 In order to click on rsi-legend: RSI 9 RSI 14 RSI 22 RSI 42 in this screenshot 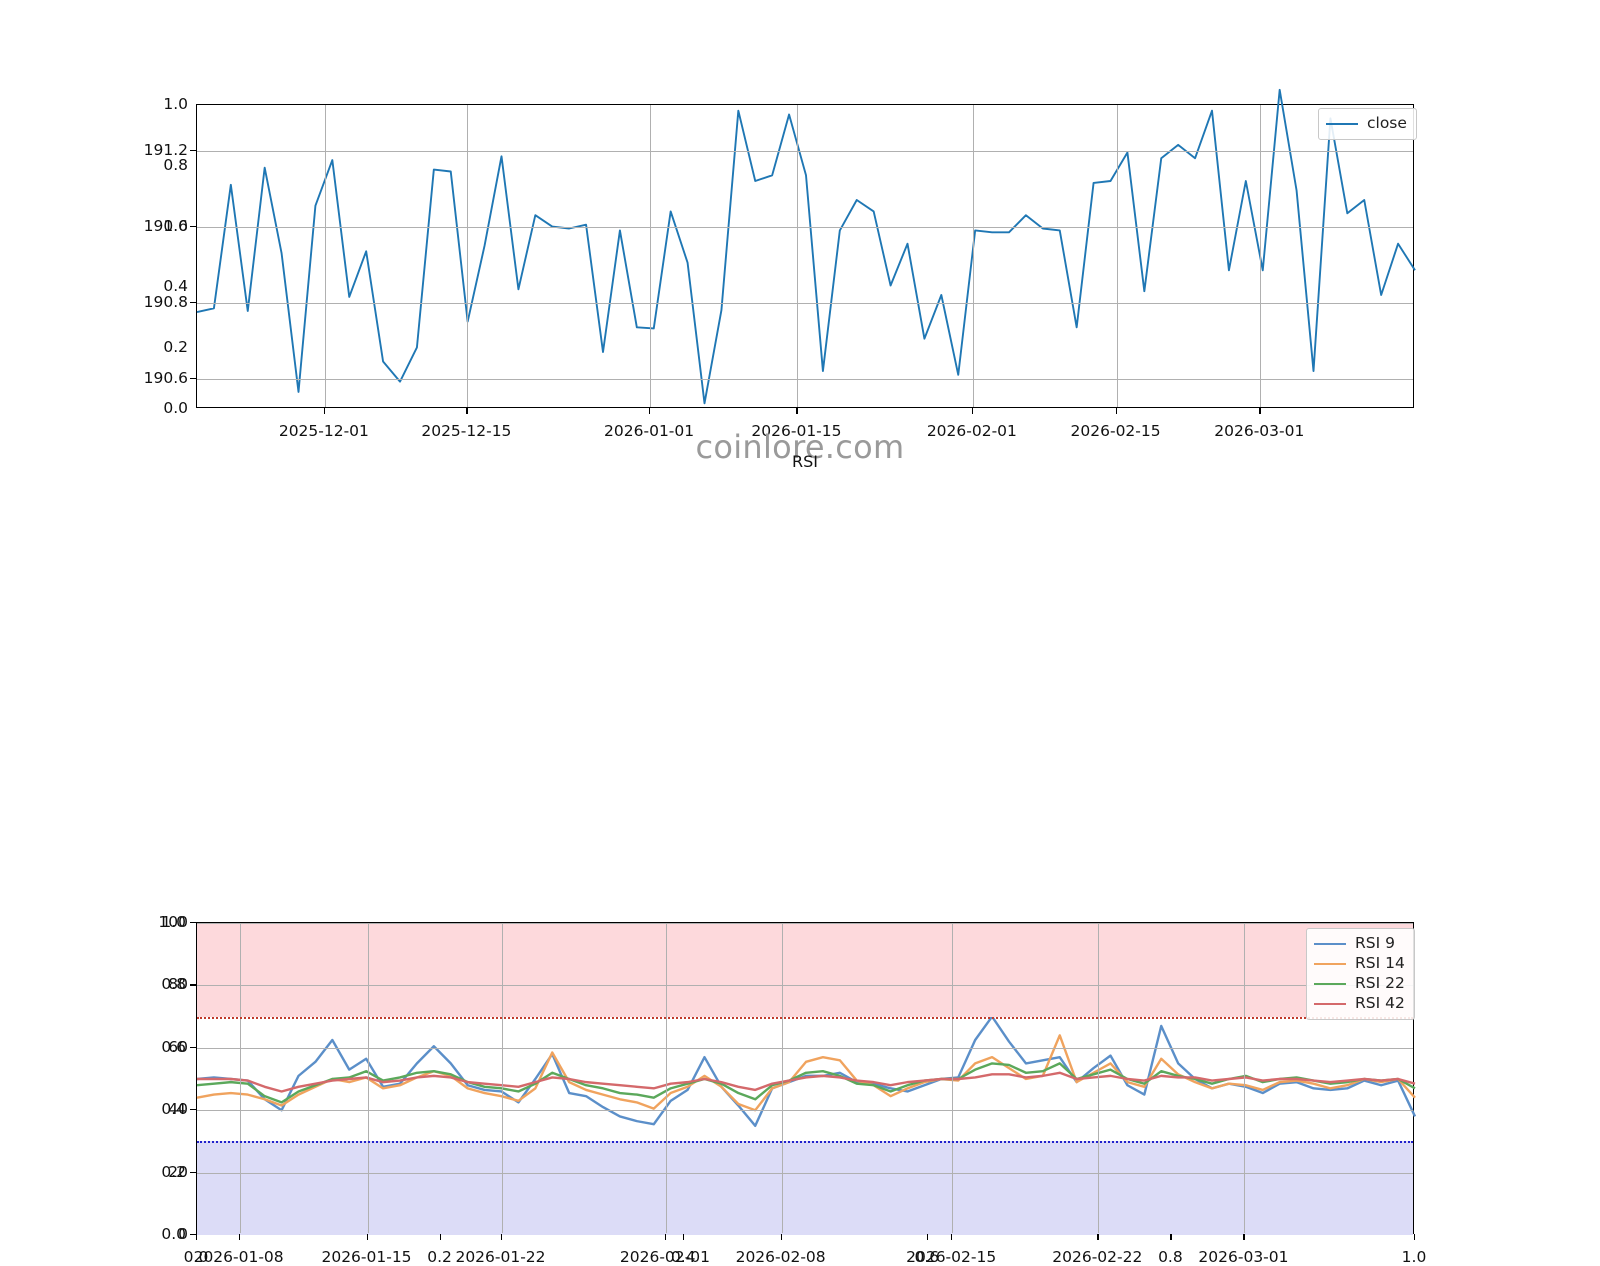, I will do `click(1360, 974)`.